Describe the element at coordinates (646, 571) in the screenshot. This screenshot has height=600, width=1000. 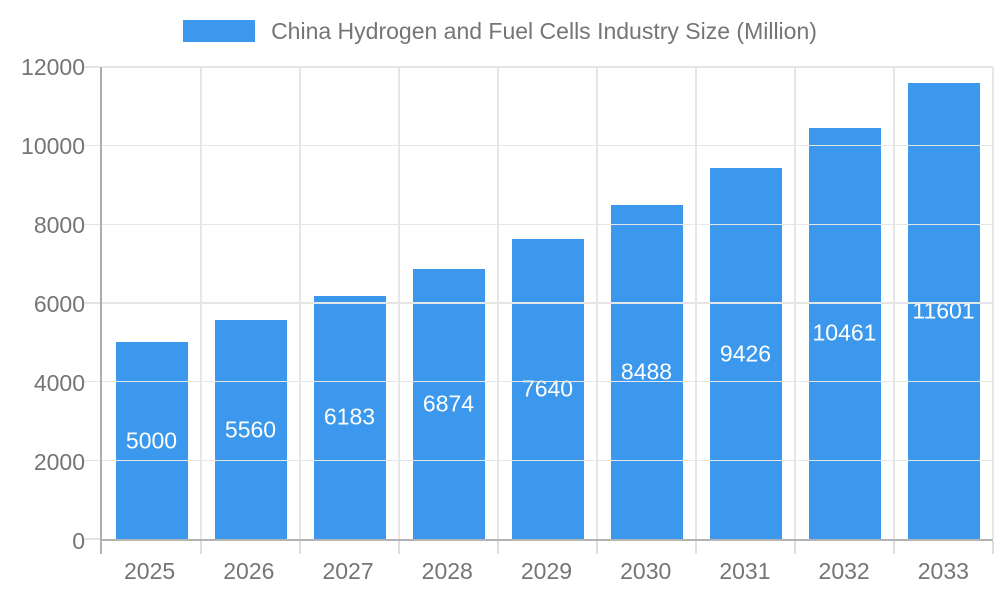
I see `x-tick-label: 2030` at that location.